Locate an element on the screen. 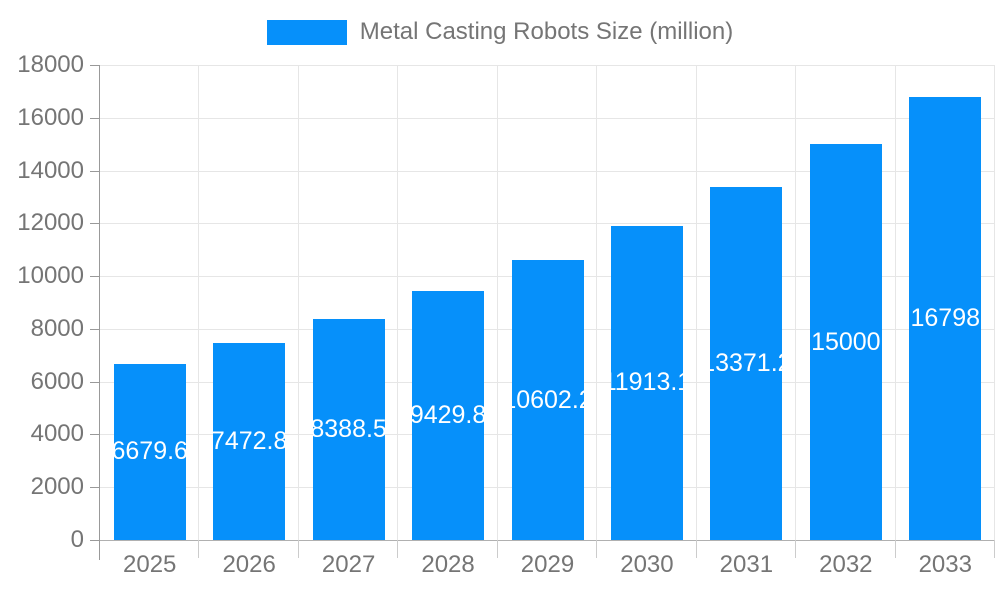 This screenshot has height=600, width=1000. bar-value-label: 6679.6 is located at coordinates (149, 451).